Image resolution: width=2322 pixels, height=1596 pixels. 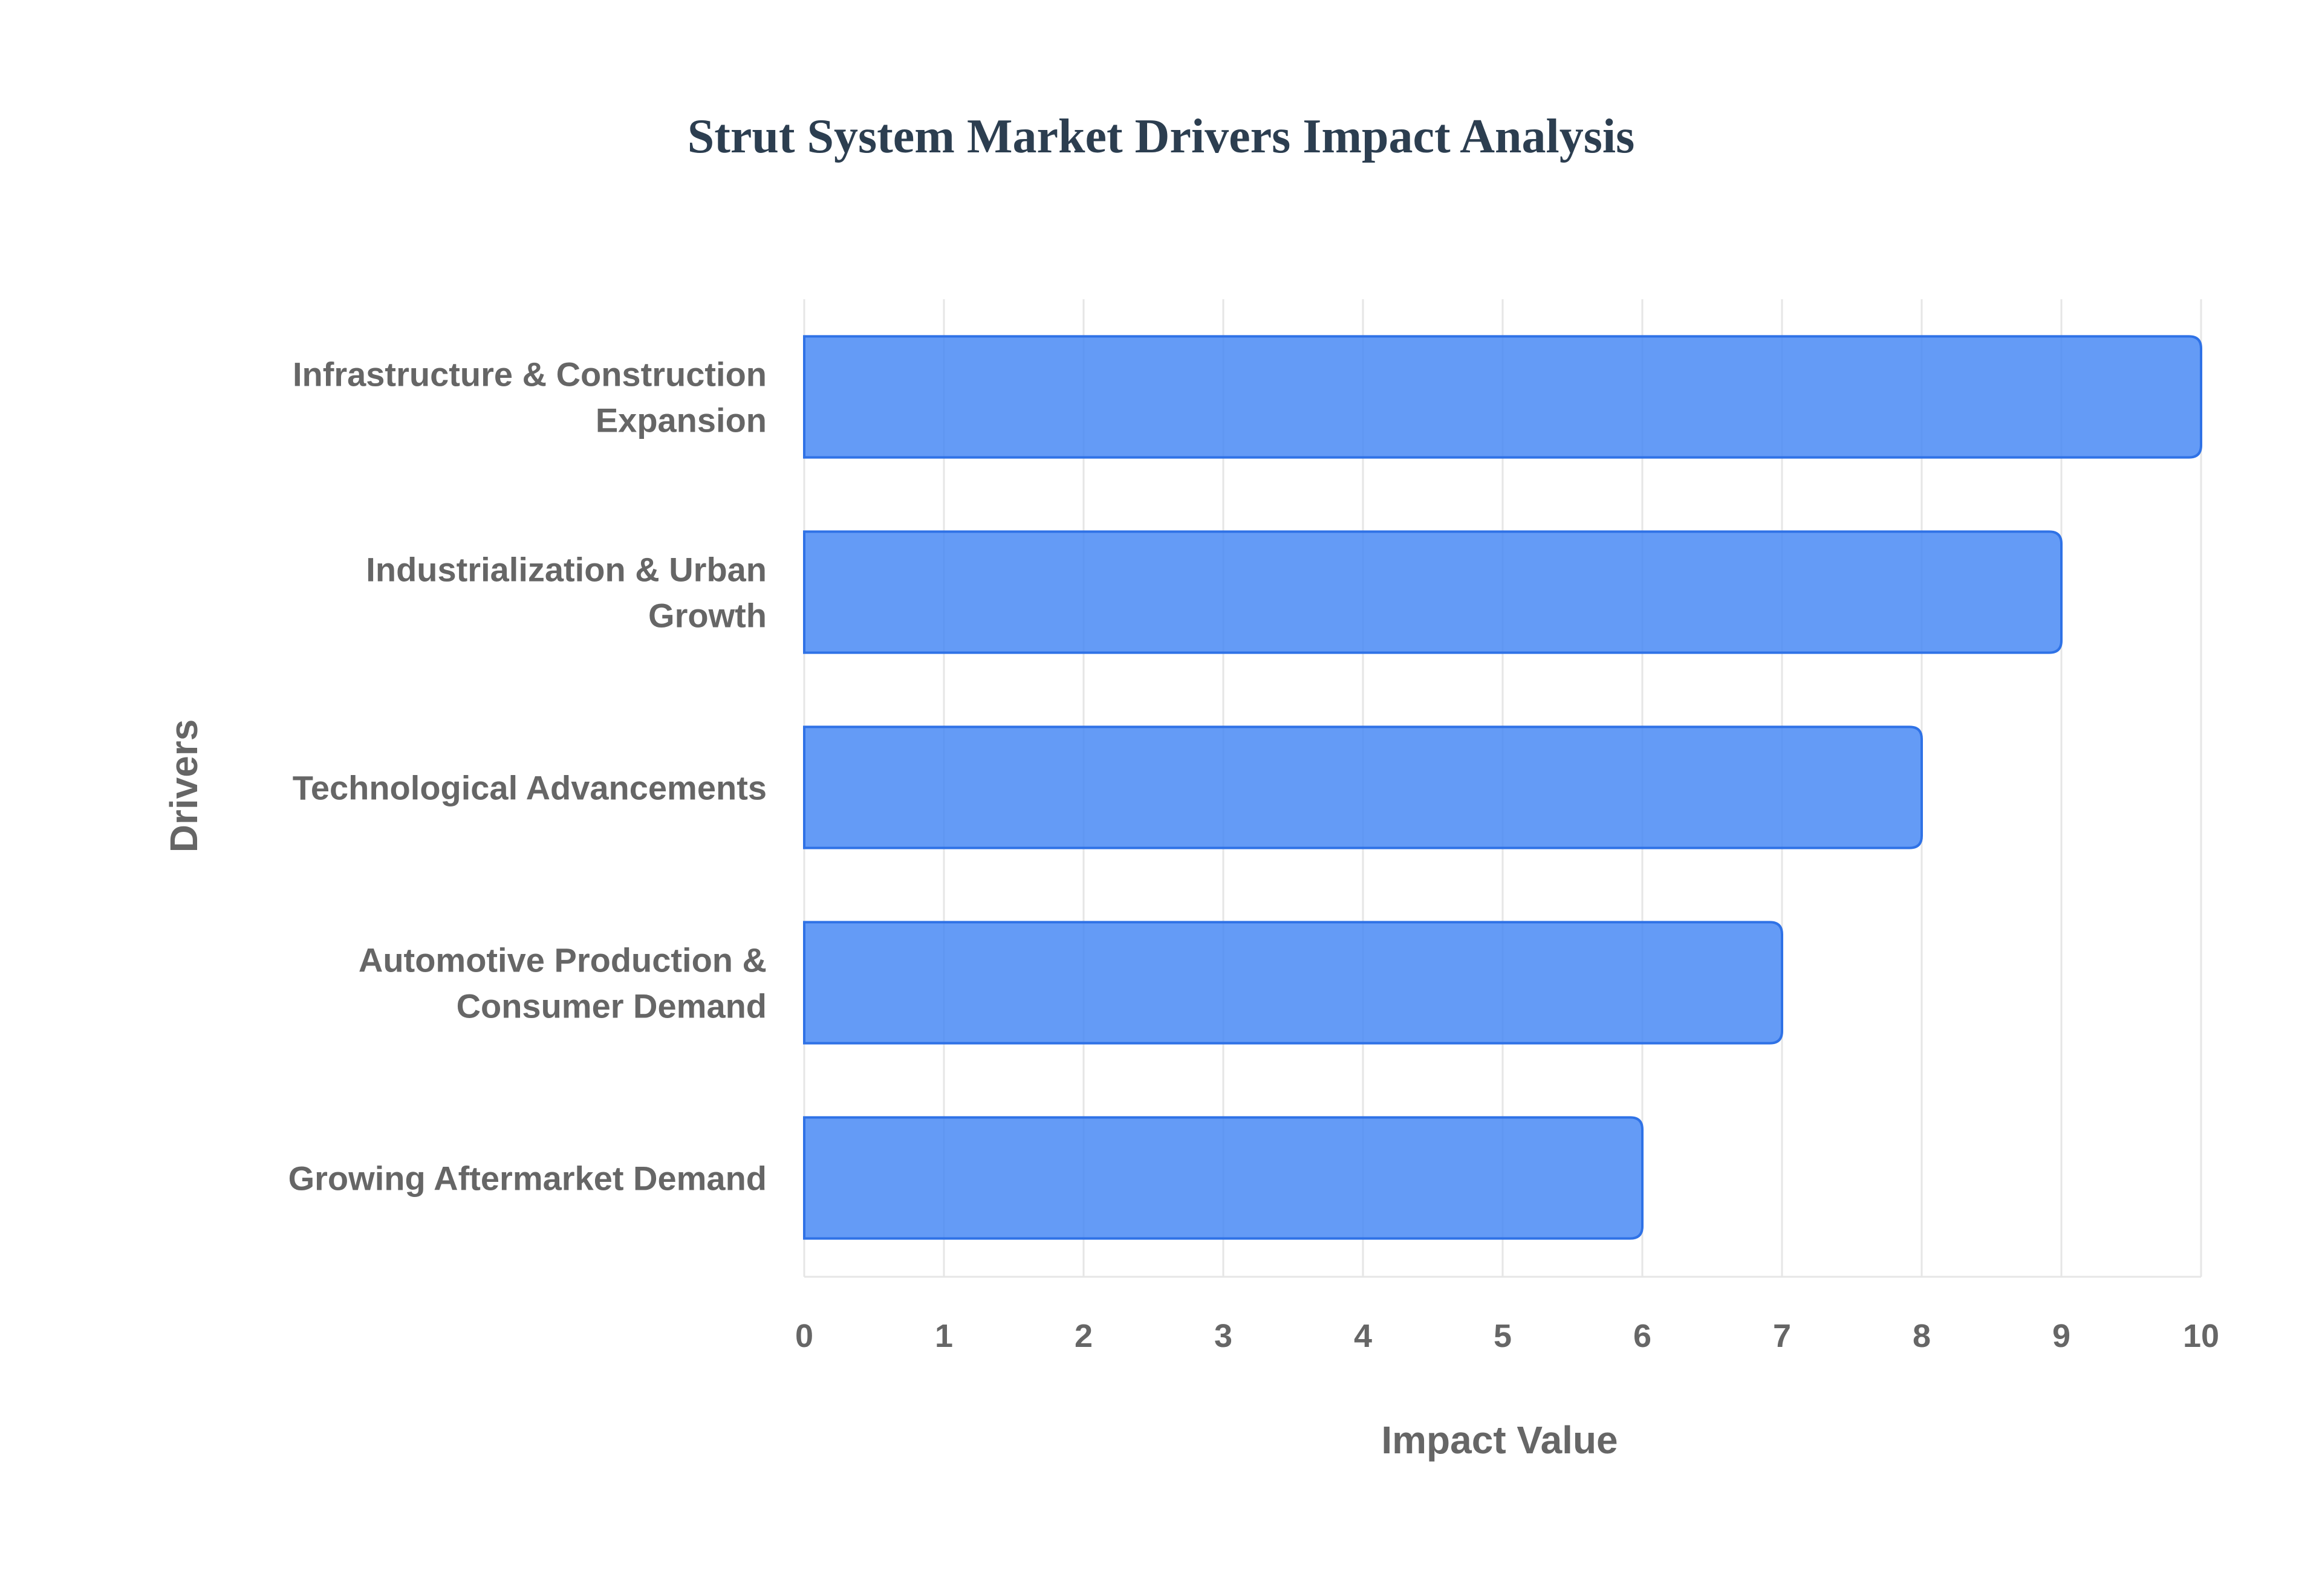 I want to click on y-category-label-2-line-0: Technological Advancements, so click(x=530, y=788).